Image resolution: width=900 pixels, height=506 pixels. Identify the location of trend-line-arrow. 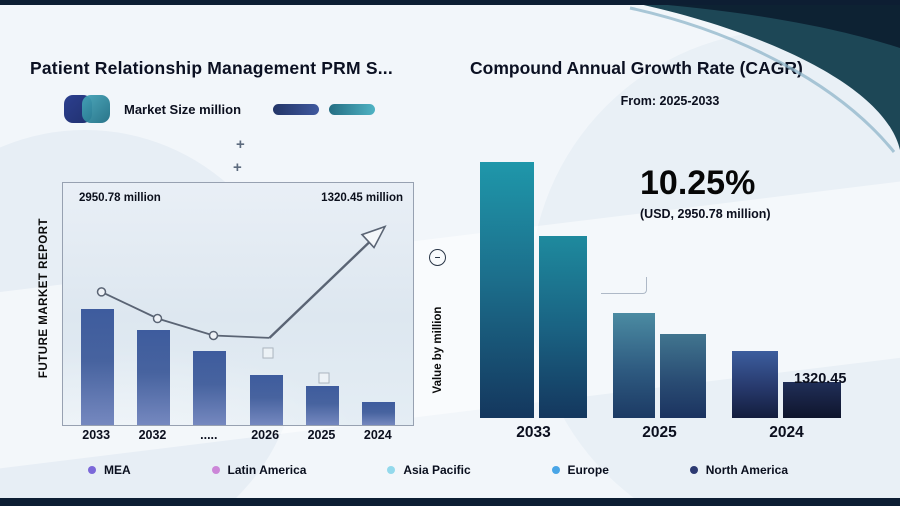
(241, 304).